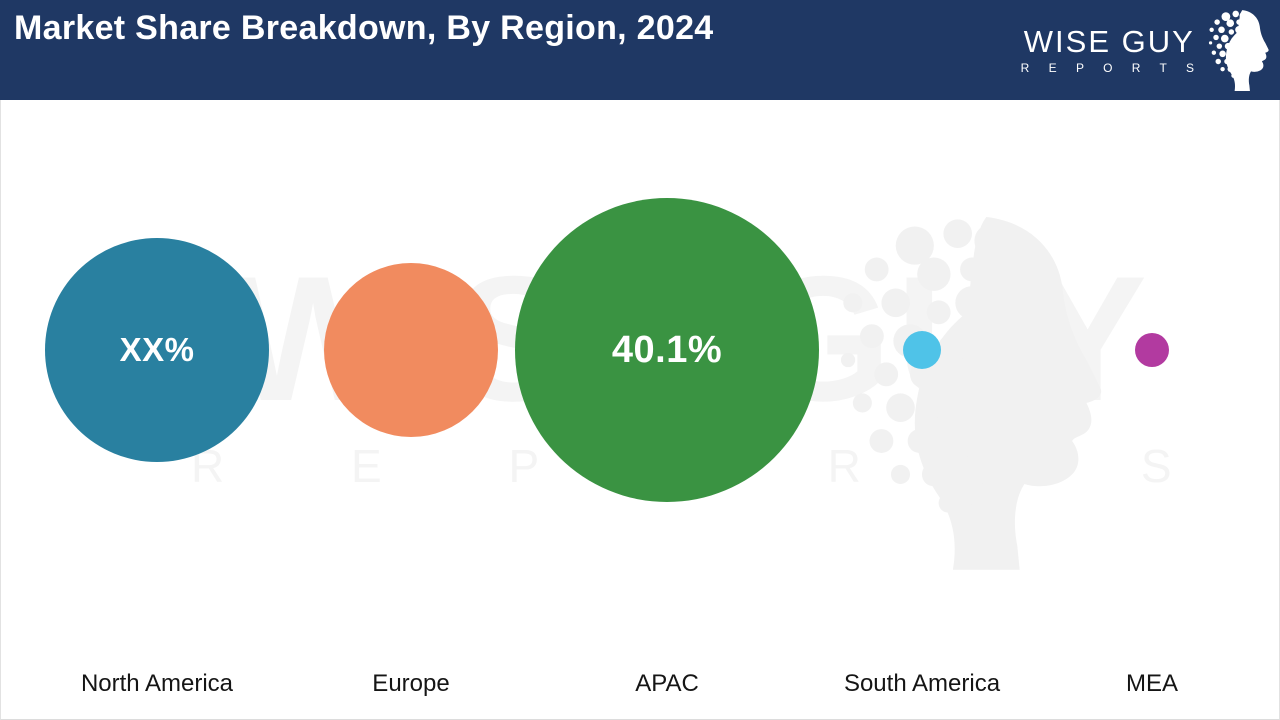 The image size is (1280, 720). Describe the element at coordinates (1109, 41) in the screenshot. I see `brand-name: WISE GUY` at that location.